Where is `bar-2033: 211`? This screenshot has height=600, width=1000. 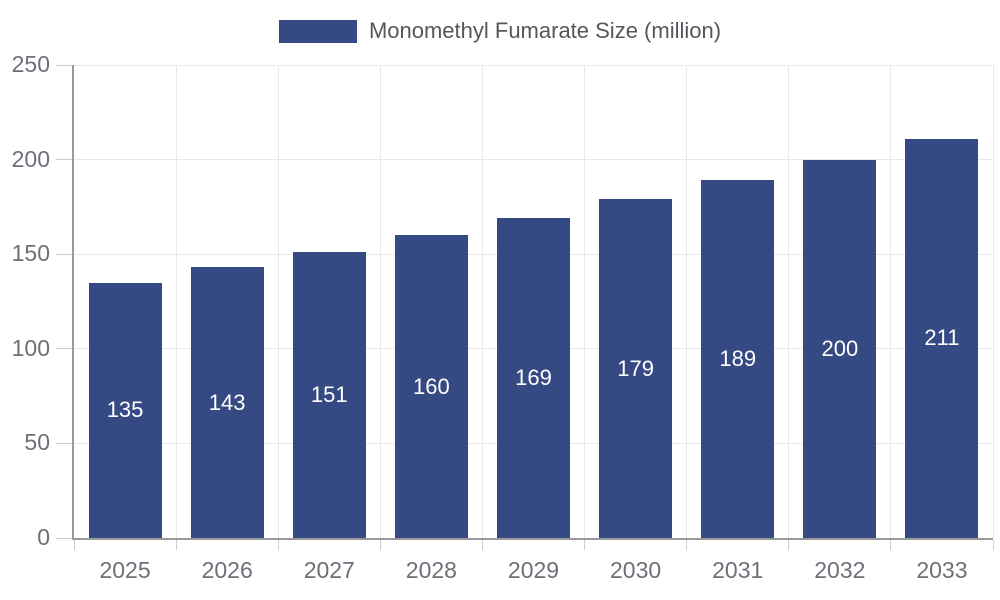
bar-2033: 211 is located at coordinates (942, 338).